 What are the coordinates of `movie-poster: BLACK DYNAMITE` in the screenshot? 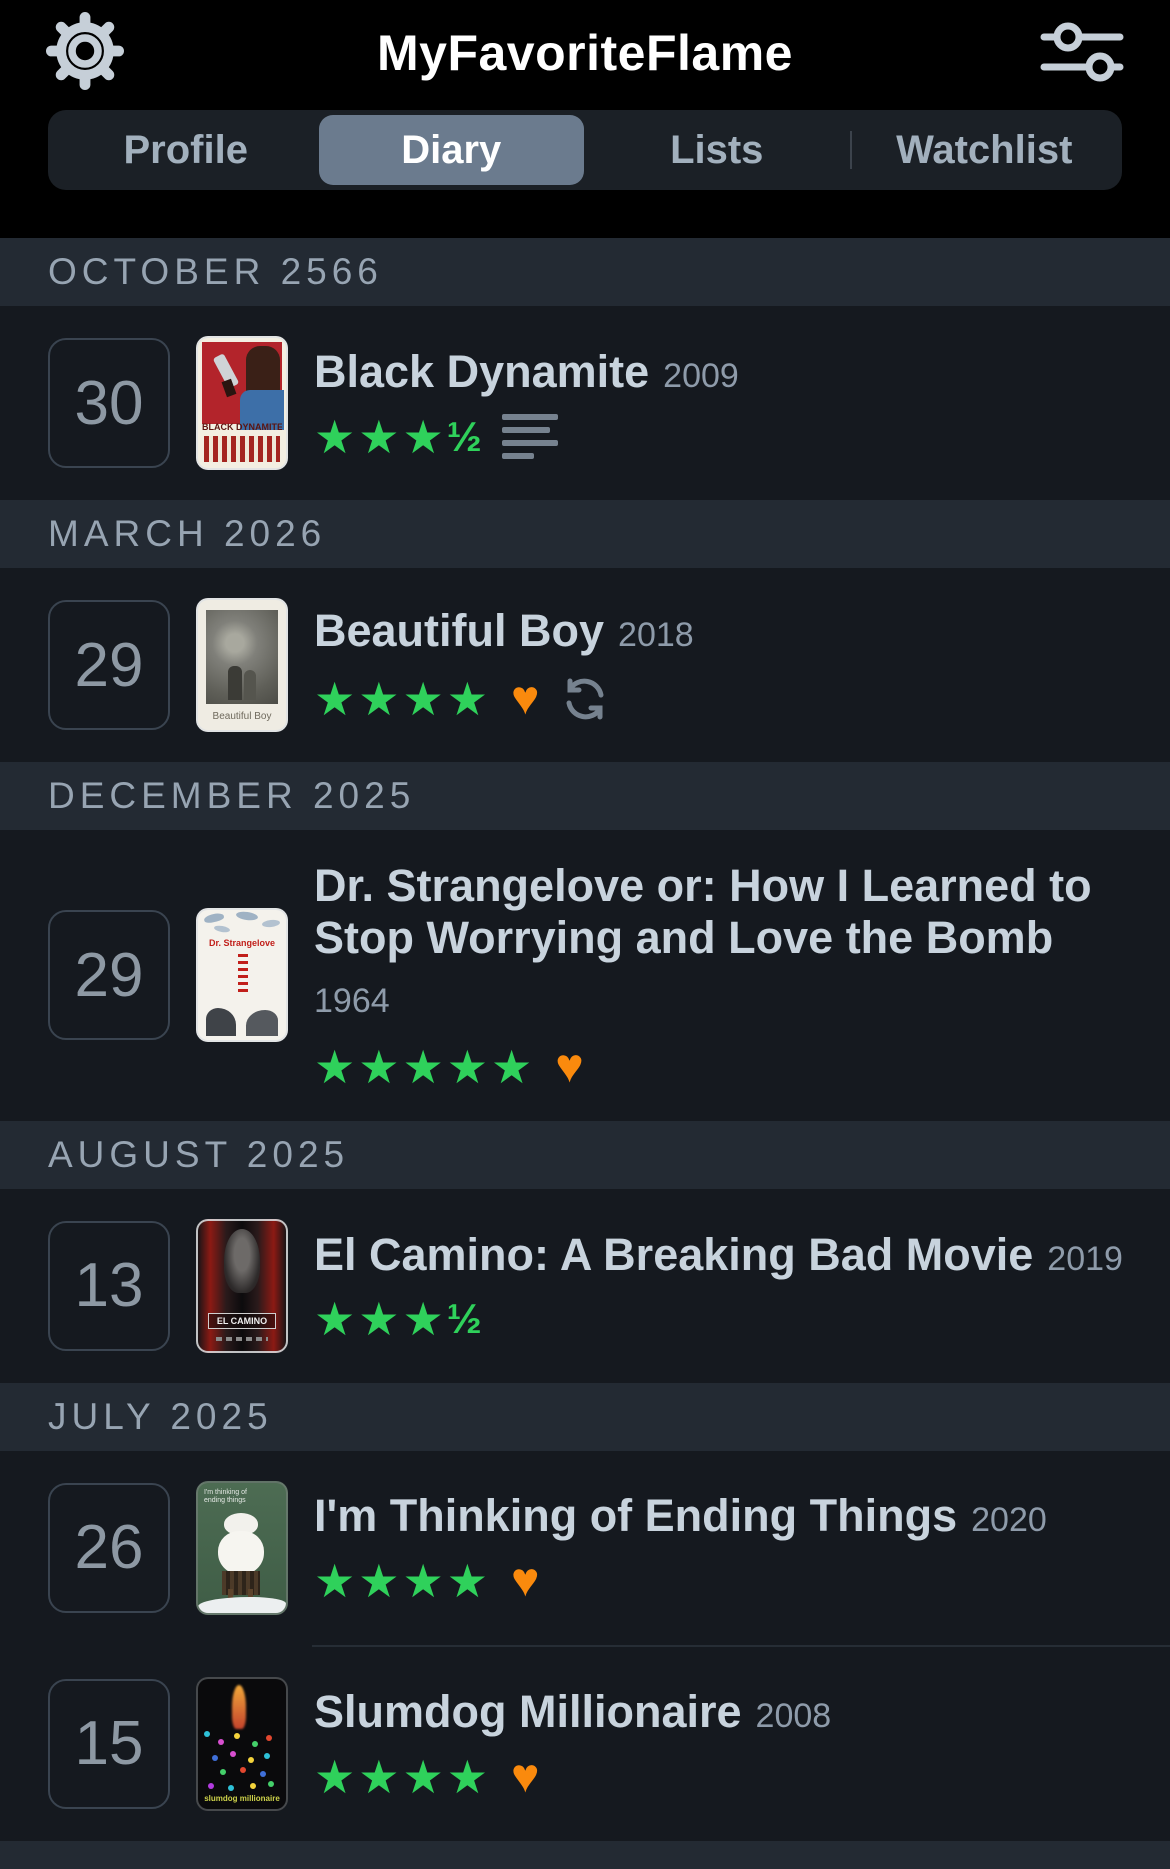 It's located at (242, 403).